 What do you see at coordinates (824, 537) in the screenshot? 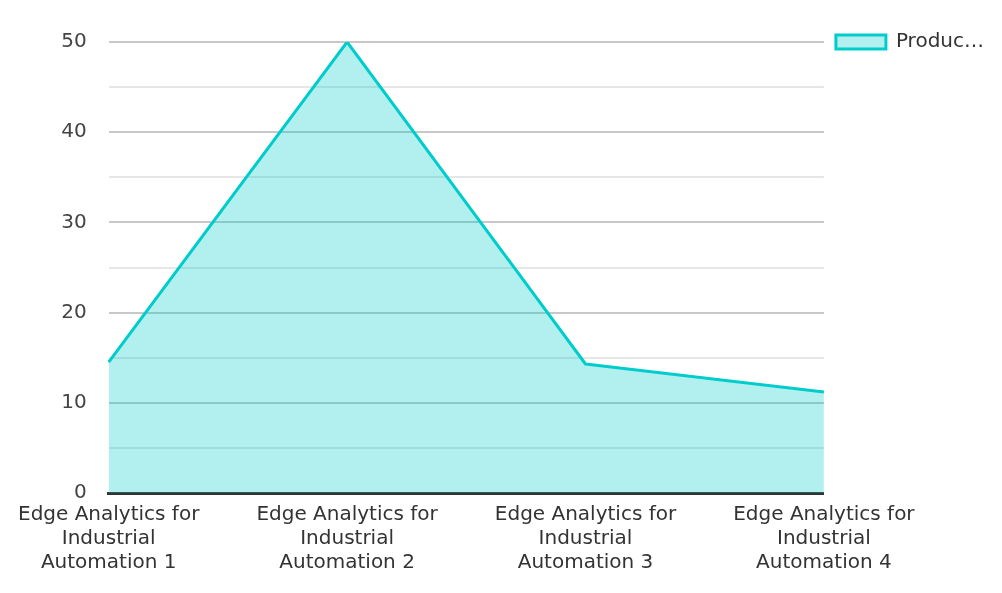
I see `x-tick-label: Edge Analytics for Industrial Automation 4` at bounding box center [824, 537].